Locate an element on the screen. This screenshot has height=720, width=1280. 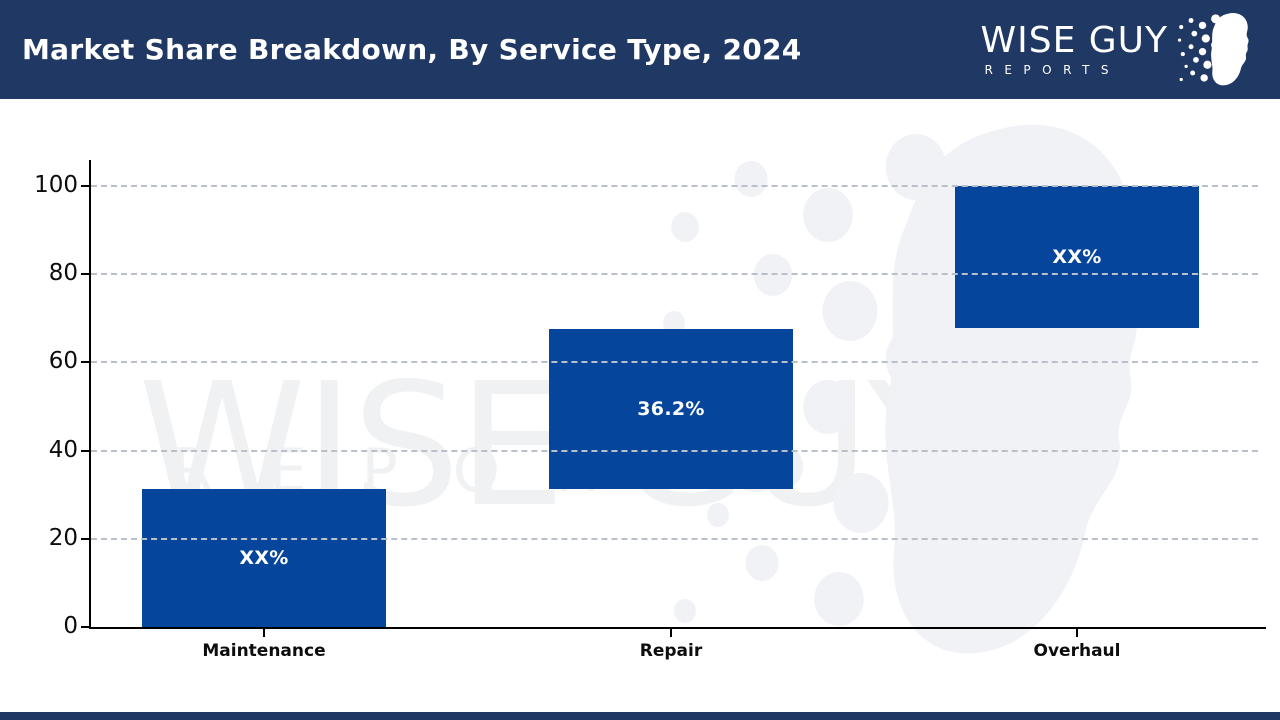
brand-name: WISE GUY is located at coordinates (1074, 40).